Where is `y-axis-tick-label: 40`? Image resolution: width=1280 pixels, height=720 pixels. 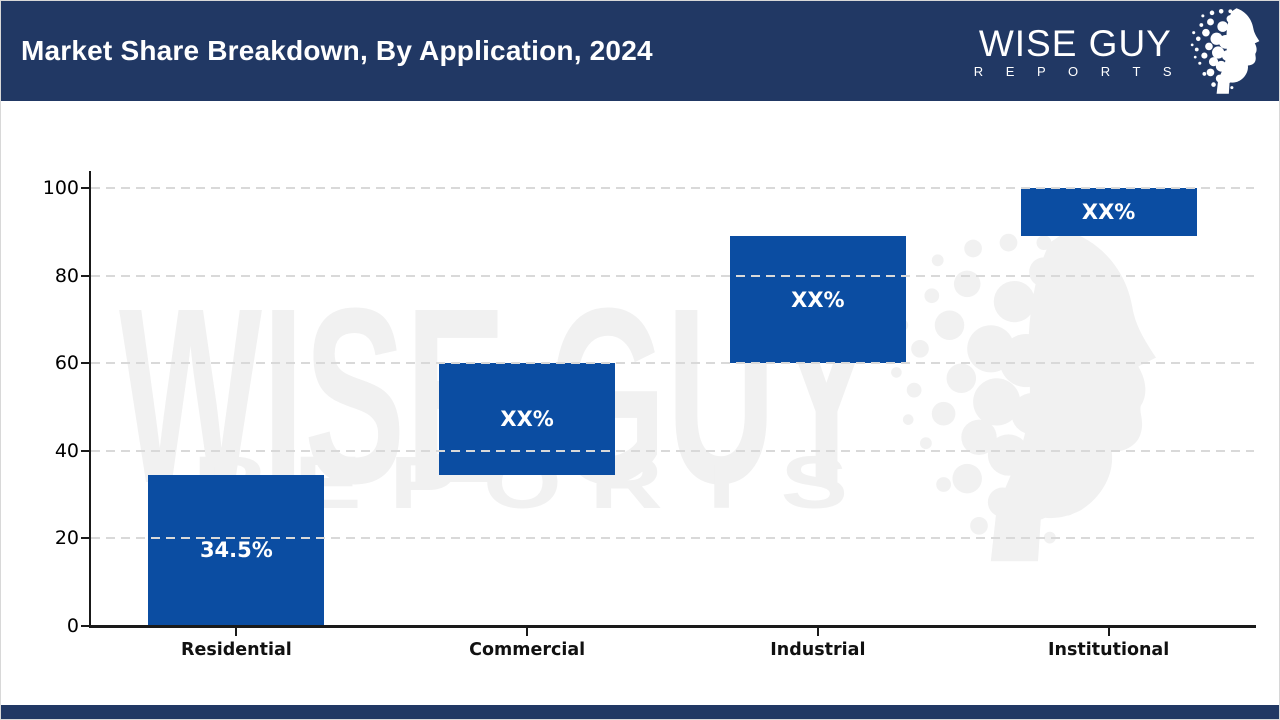 y-axis-tick-label: 40 is located at coordinates (66, 450).